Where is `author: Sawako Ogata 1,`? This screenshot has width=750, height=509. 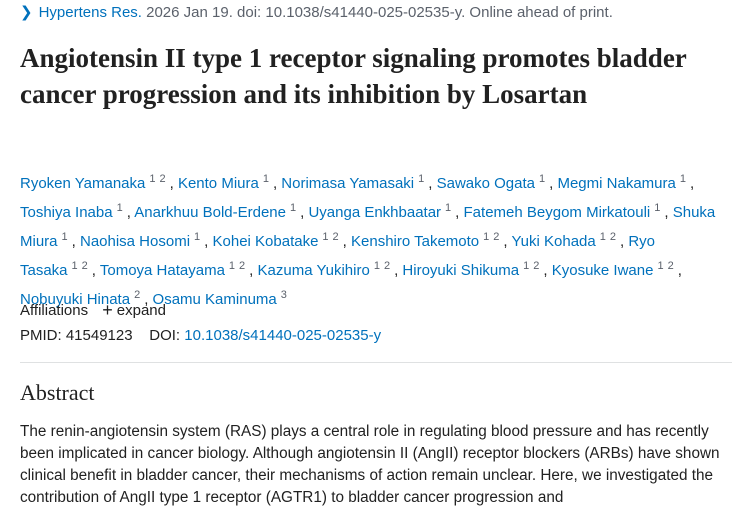
author: Sawako Ogata 1, is located at coordinates (495, 182).